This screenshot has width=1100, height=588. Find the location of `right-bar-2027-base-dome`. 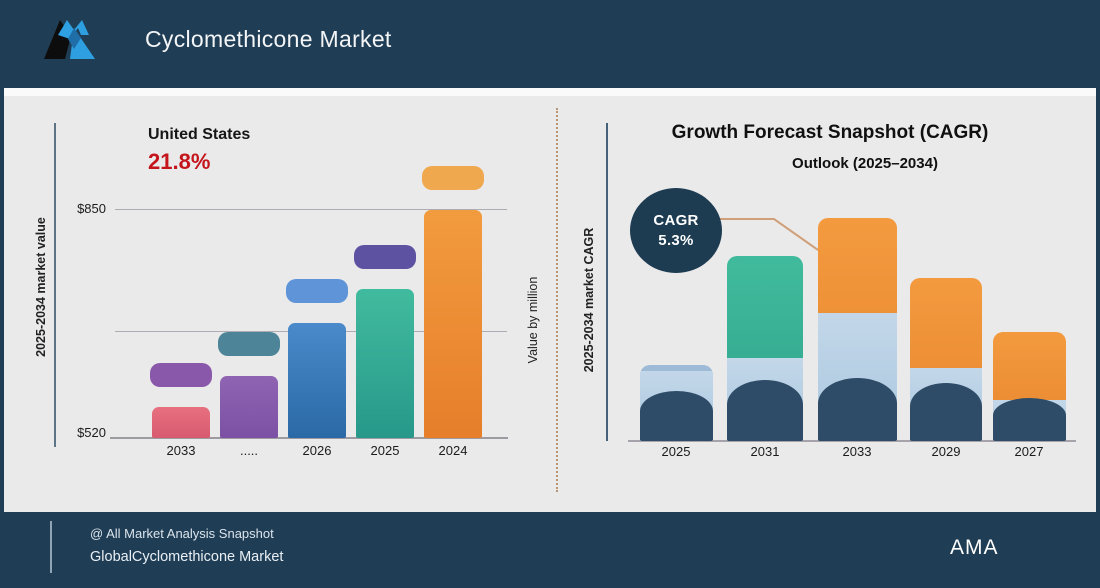

right-bar-2027-base-dome is located at coordinates (1029, 419).